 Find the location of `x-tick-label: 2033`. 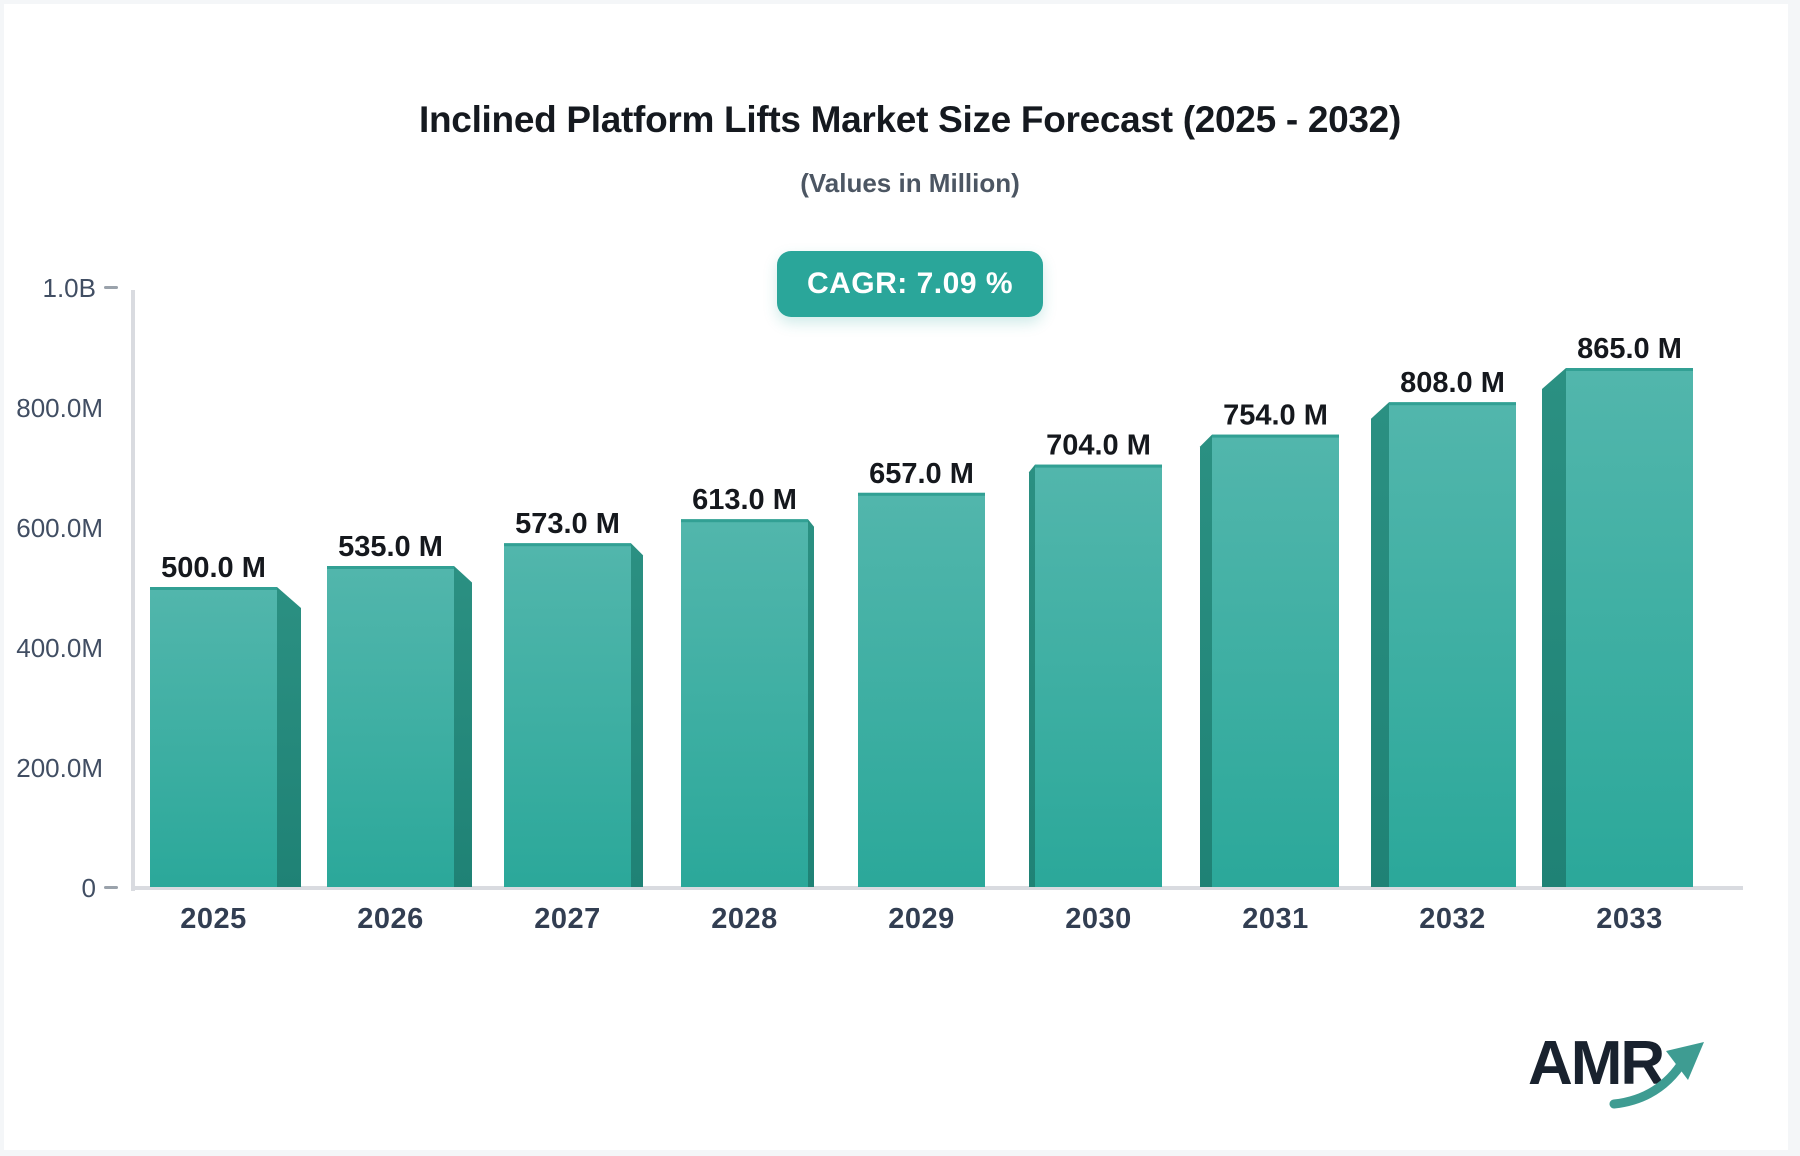

x-tick-label: 2033 is located at coordinates (1629, 919).